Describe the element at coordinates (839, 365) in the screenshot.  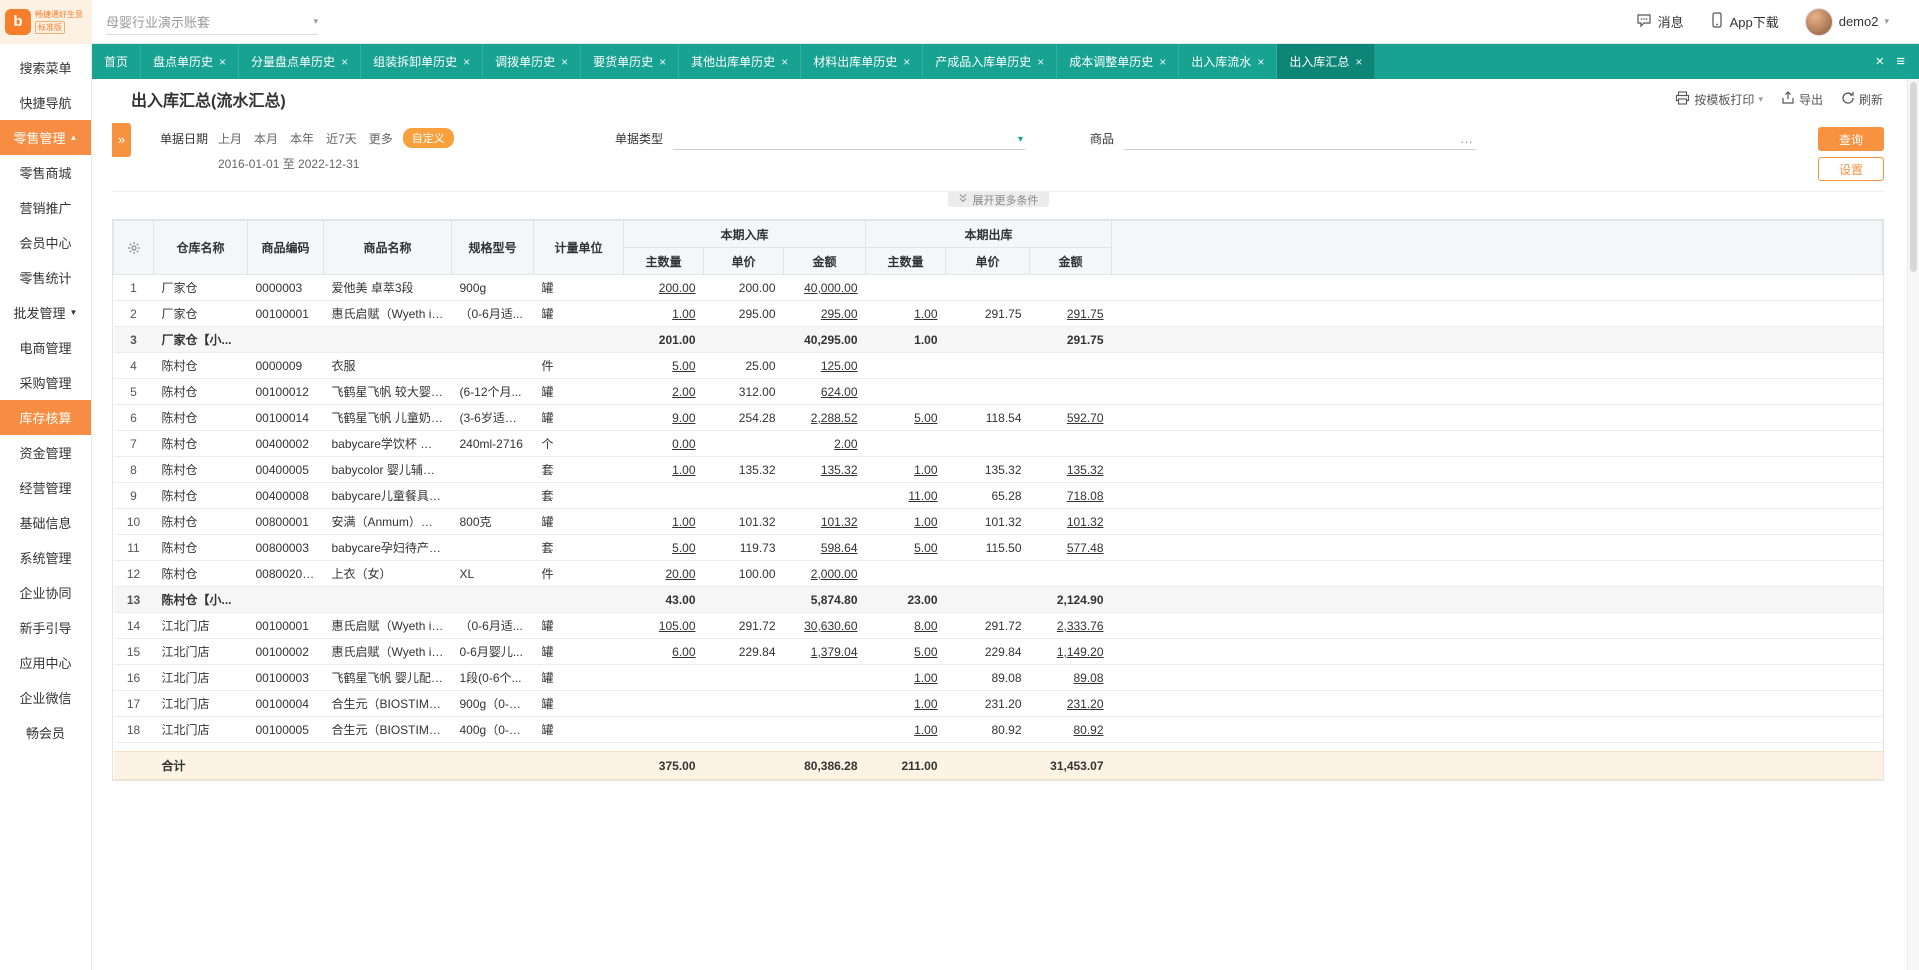
I see `drill-down-link: 125.00` at that location.